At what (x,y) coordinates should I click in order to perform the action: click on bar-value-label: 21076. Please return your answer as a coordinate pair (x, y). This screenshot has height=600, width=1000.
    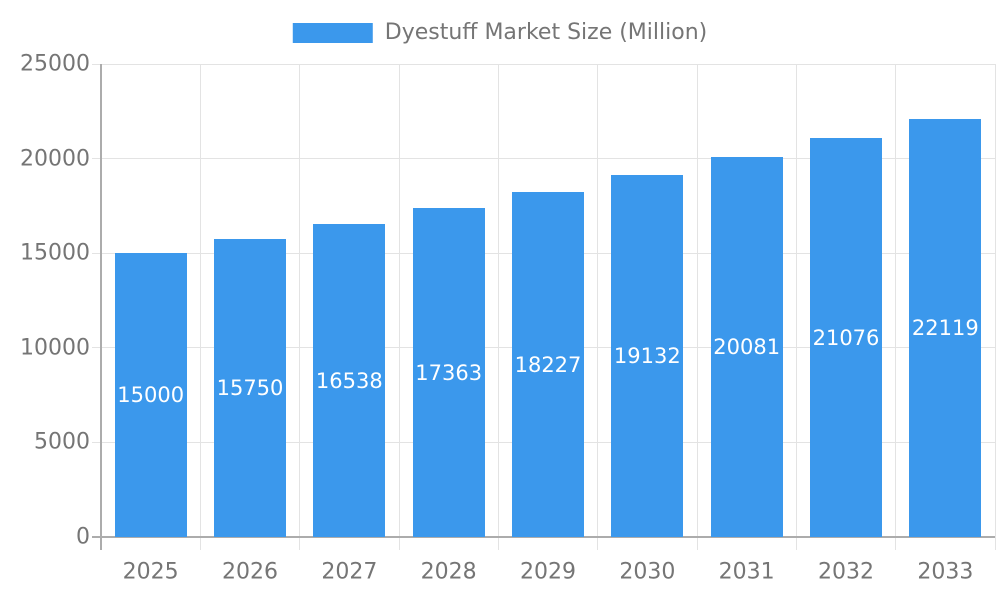
    Looking at the image, I should click on (846, 337).